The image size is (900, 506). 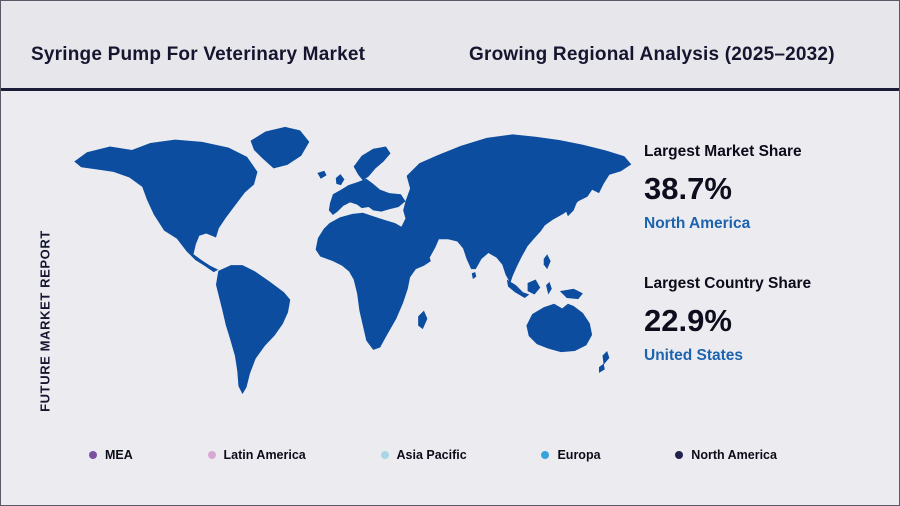 I want to click on island-japan, so click(x=572, y=205).